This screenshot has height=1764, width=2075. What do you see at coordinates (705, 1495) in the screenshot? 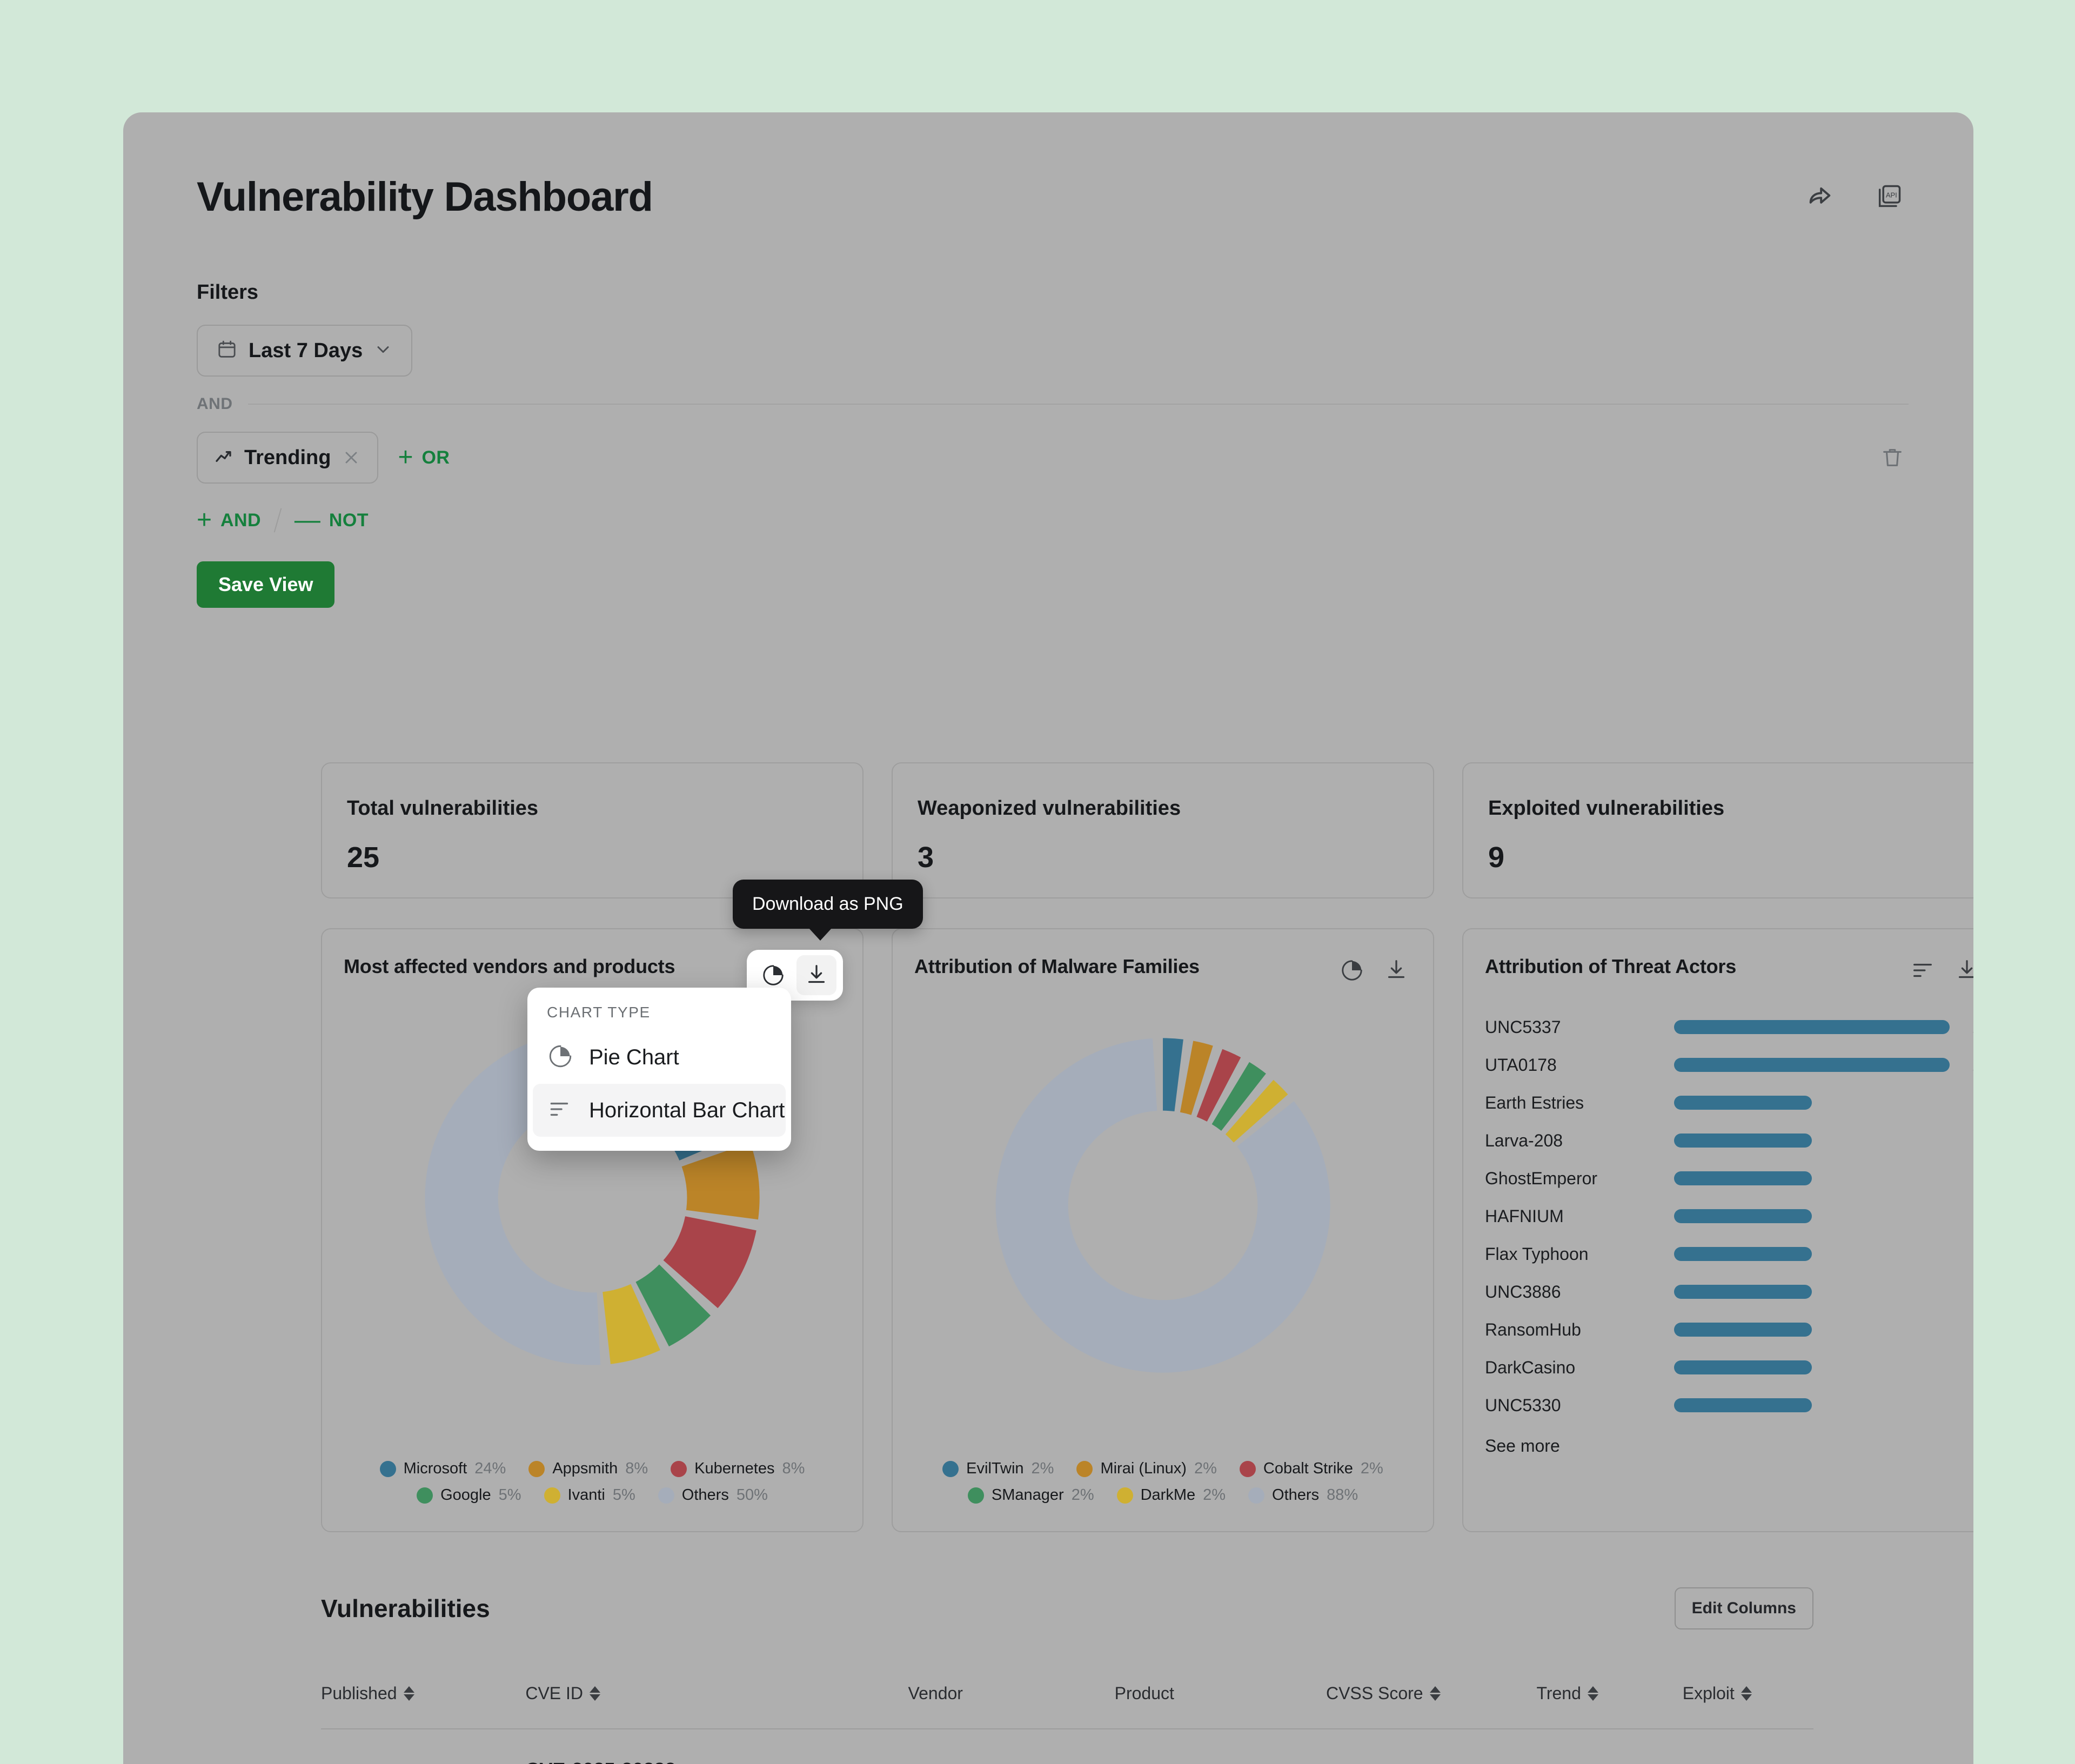
I see `legend-label: Others` at bounding box center [705, 1495].